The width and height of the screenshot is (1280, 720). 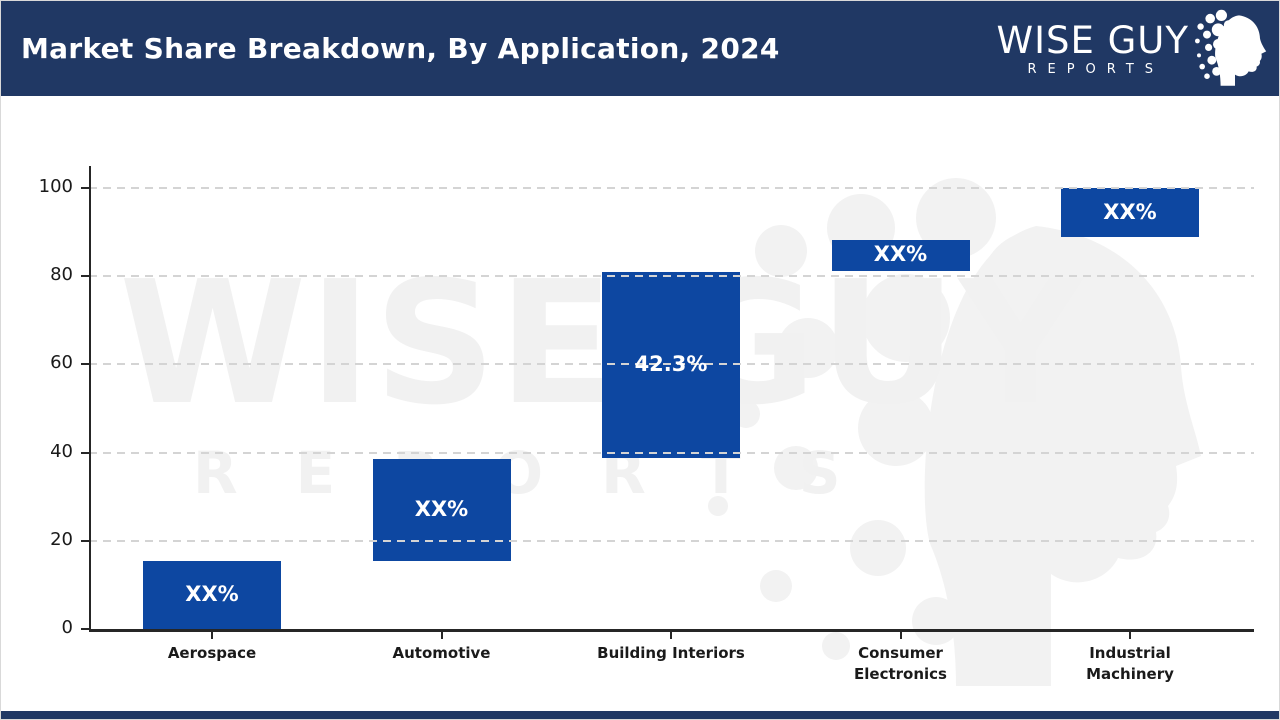 I want to click on x-category-label: Consumer Electronics, so click(x=901, y=664).